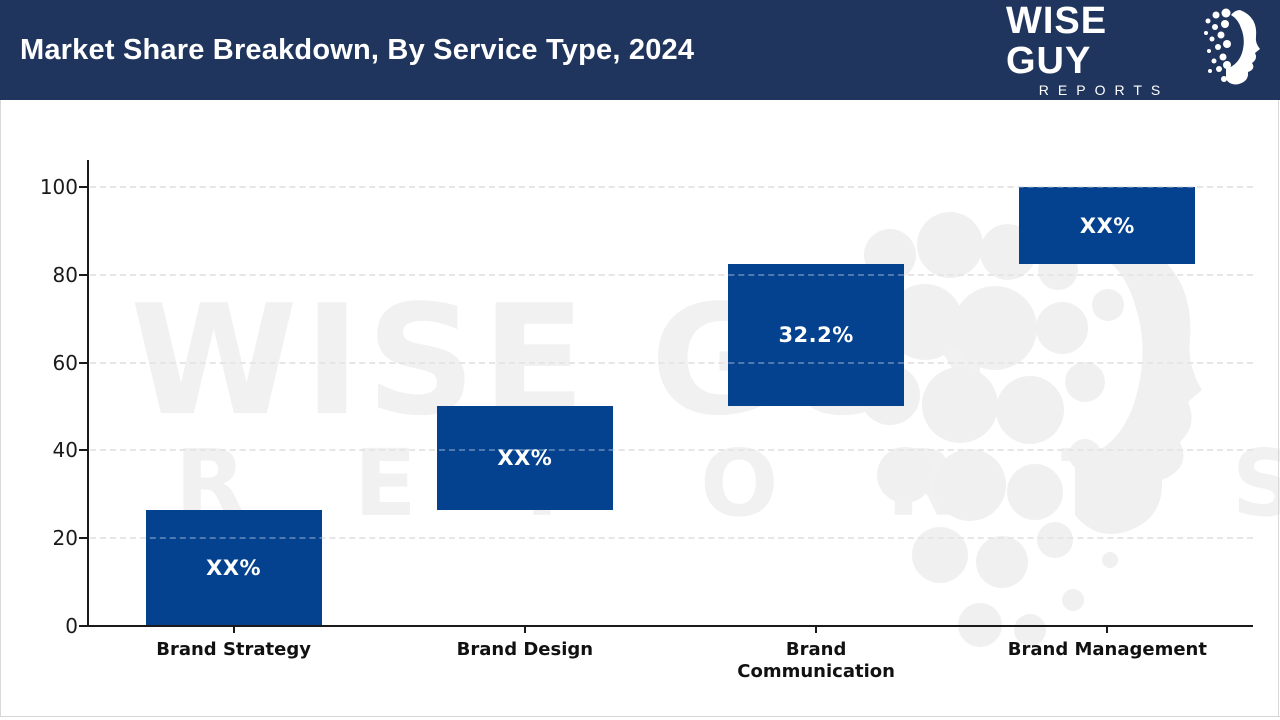 This screenshot has height=720, width=1280. Describe the element at coordinates (65, 450) in the screenshot. I see `y-axis-tick-label: 40` at that location.